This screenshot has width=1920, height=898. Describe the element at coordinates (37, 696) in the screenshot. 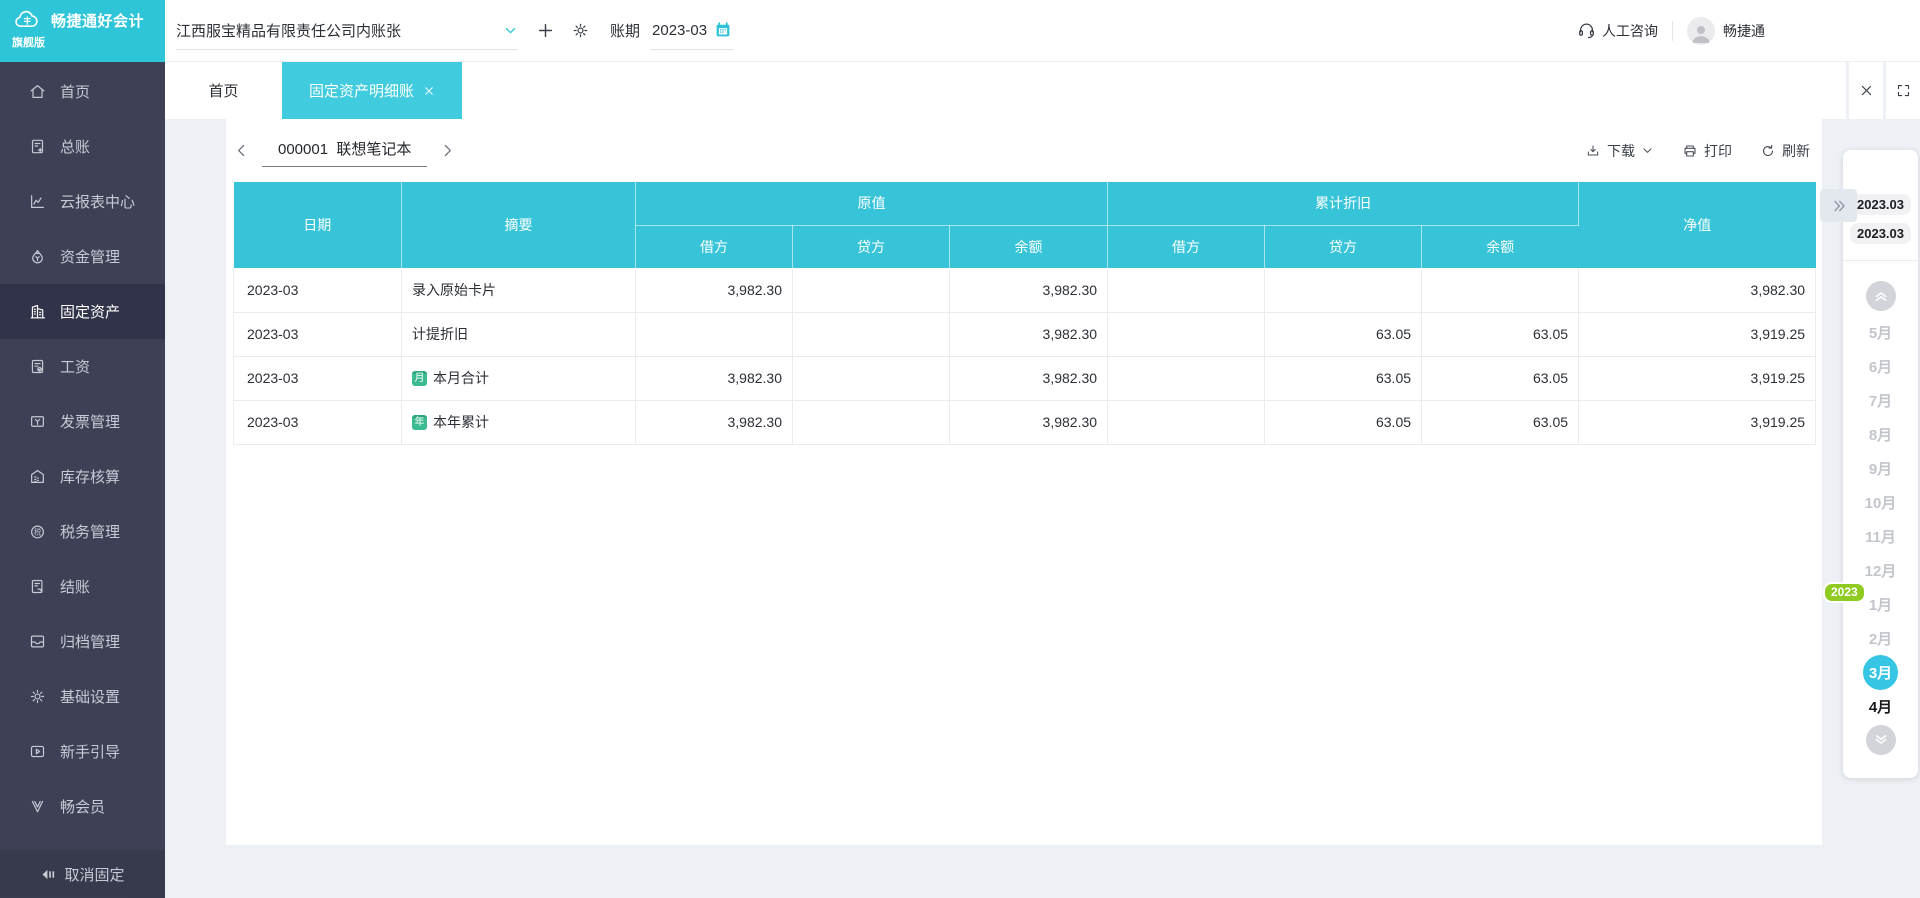

I see `settings-icon` at that location.